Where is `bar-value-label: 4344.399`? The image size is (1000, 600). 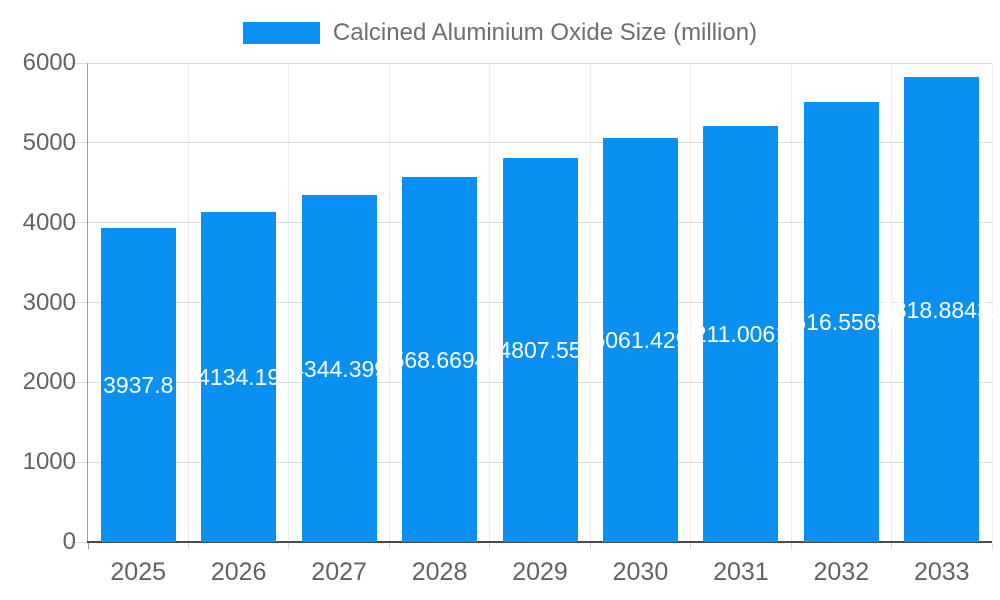 bar-value-label: 4344.399 is located at coordinates (339, 368).